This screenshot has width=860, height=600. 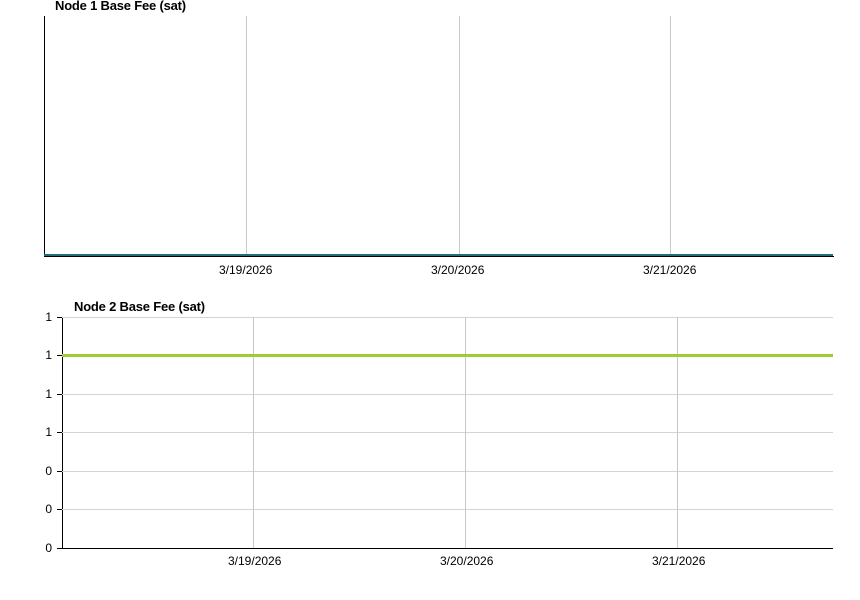 What do you see at coordinates (670, 270) in the screenshot?
I see `chart-1-xtick-label-2: 3/21/2026` at bounding box center [670, 270].